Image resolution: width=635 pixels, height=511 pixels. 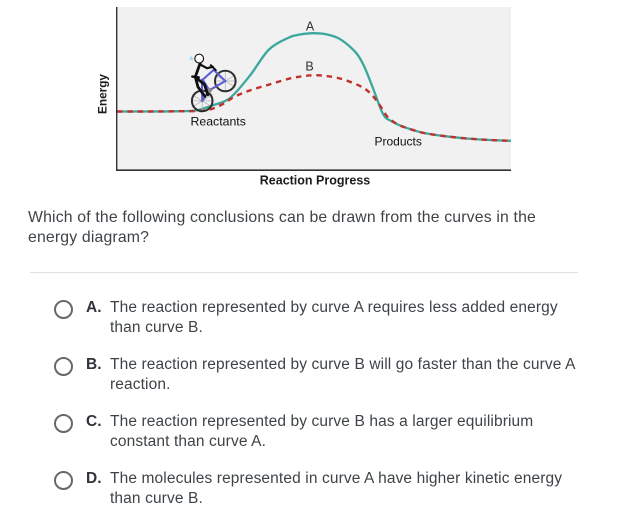 What do you see at coordinates (315, 181) in the screenshot?
I see `svg-text: Reaction Progress` at bounding box center [315, 181].